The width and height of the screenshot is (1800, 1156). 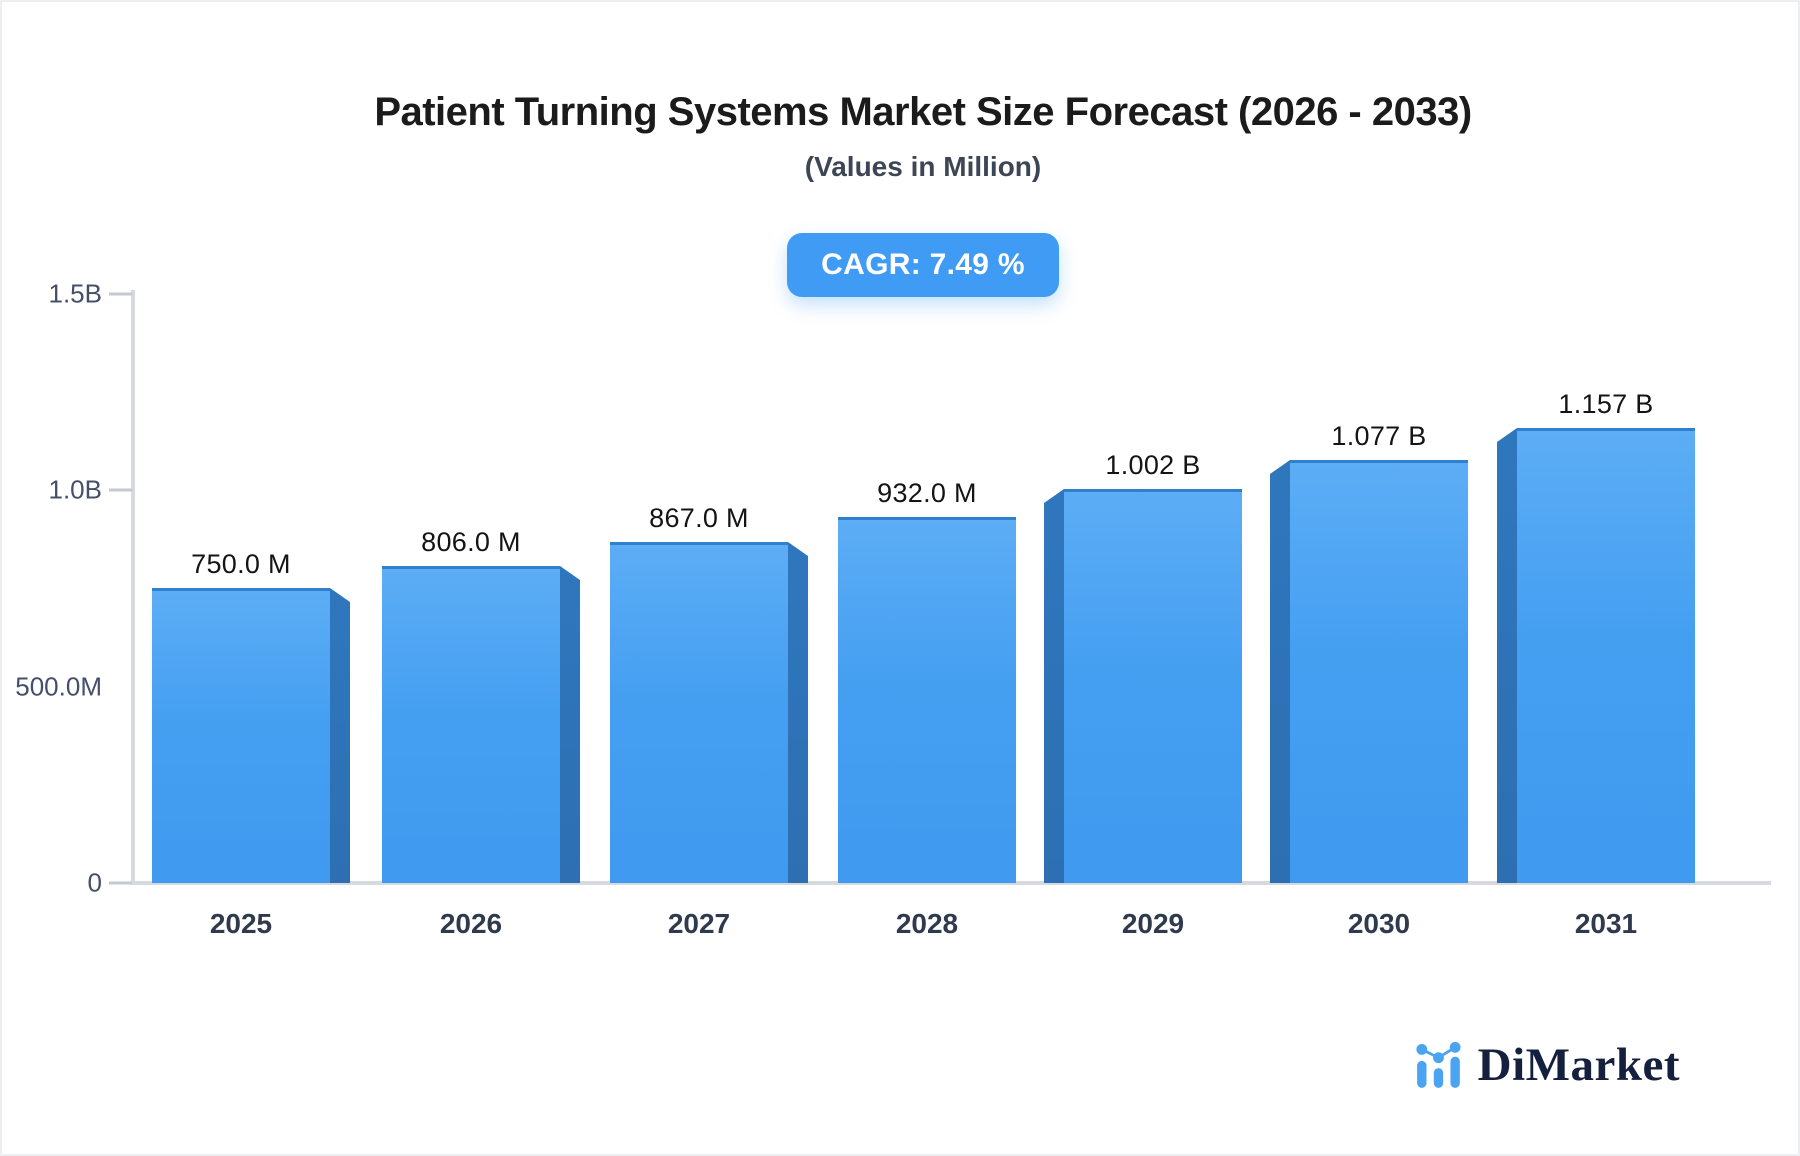 I want to click on bar-value-label: 1.157 B, so click(x=1606, y=404).